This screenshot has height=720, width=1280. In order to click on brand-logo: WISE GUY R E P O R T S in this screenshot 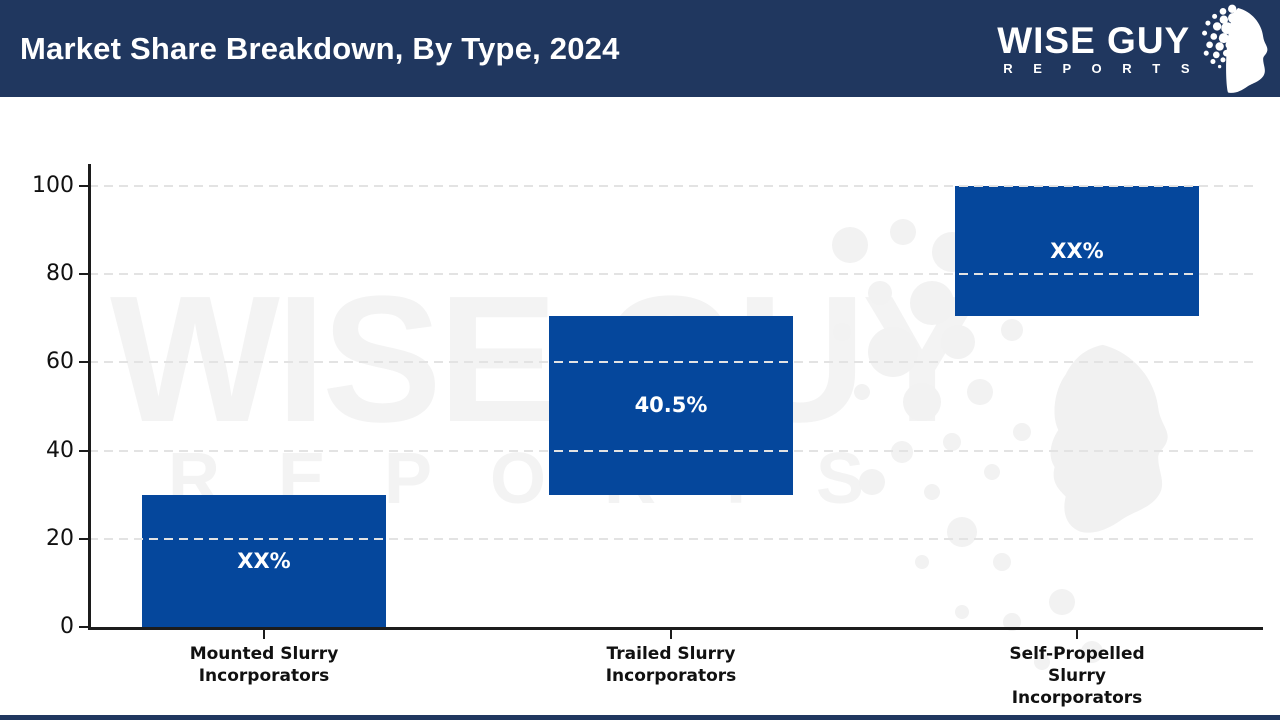, I will do `click(1138, 49)`.